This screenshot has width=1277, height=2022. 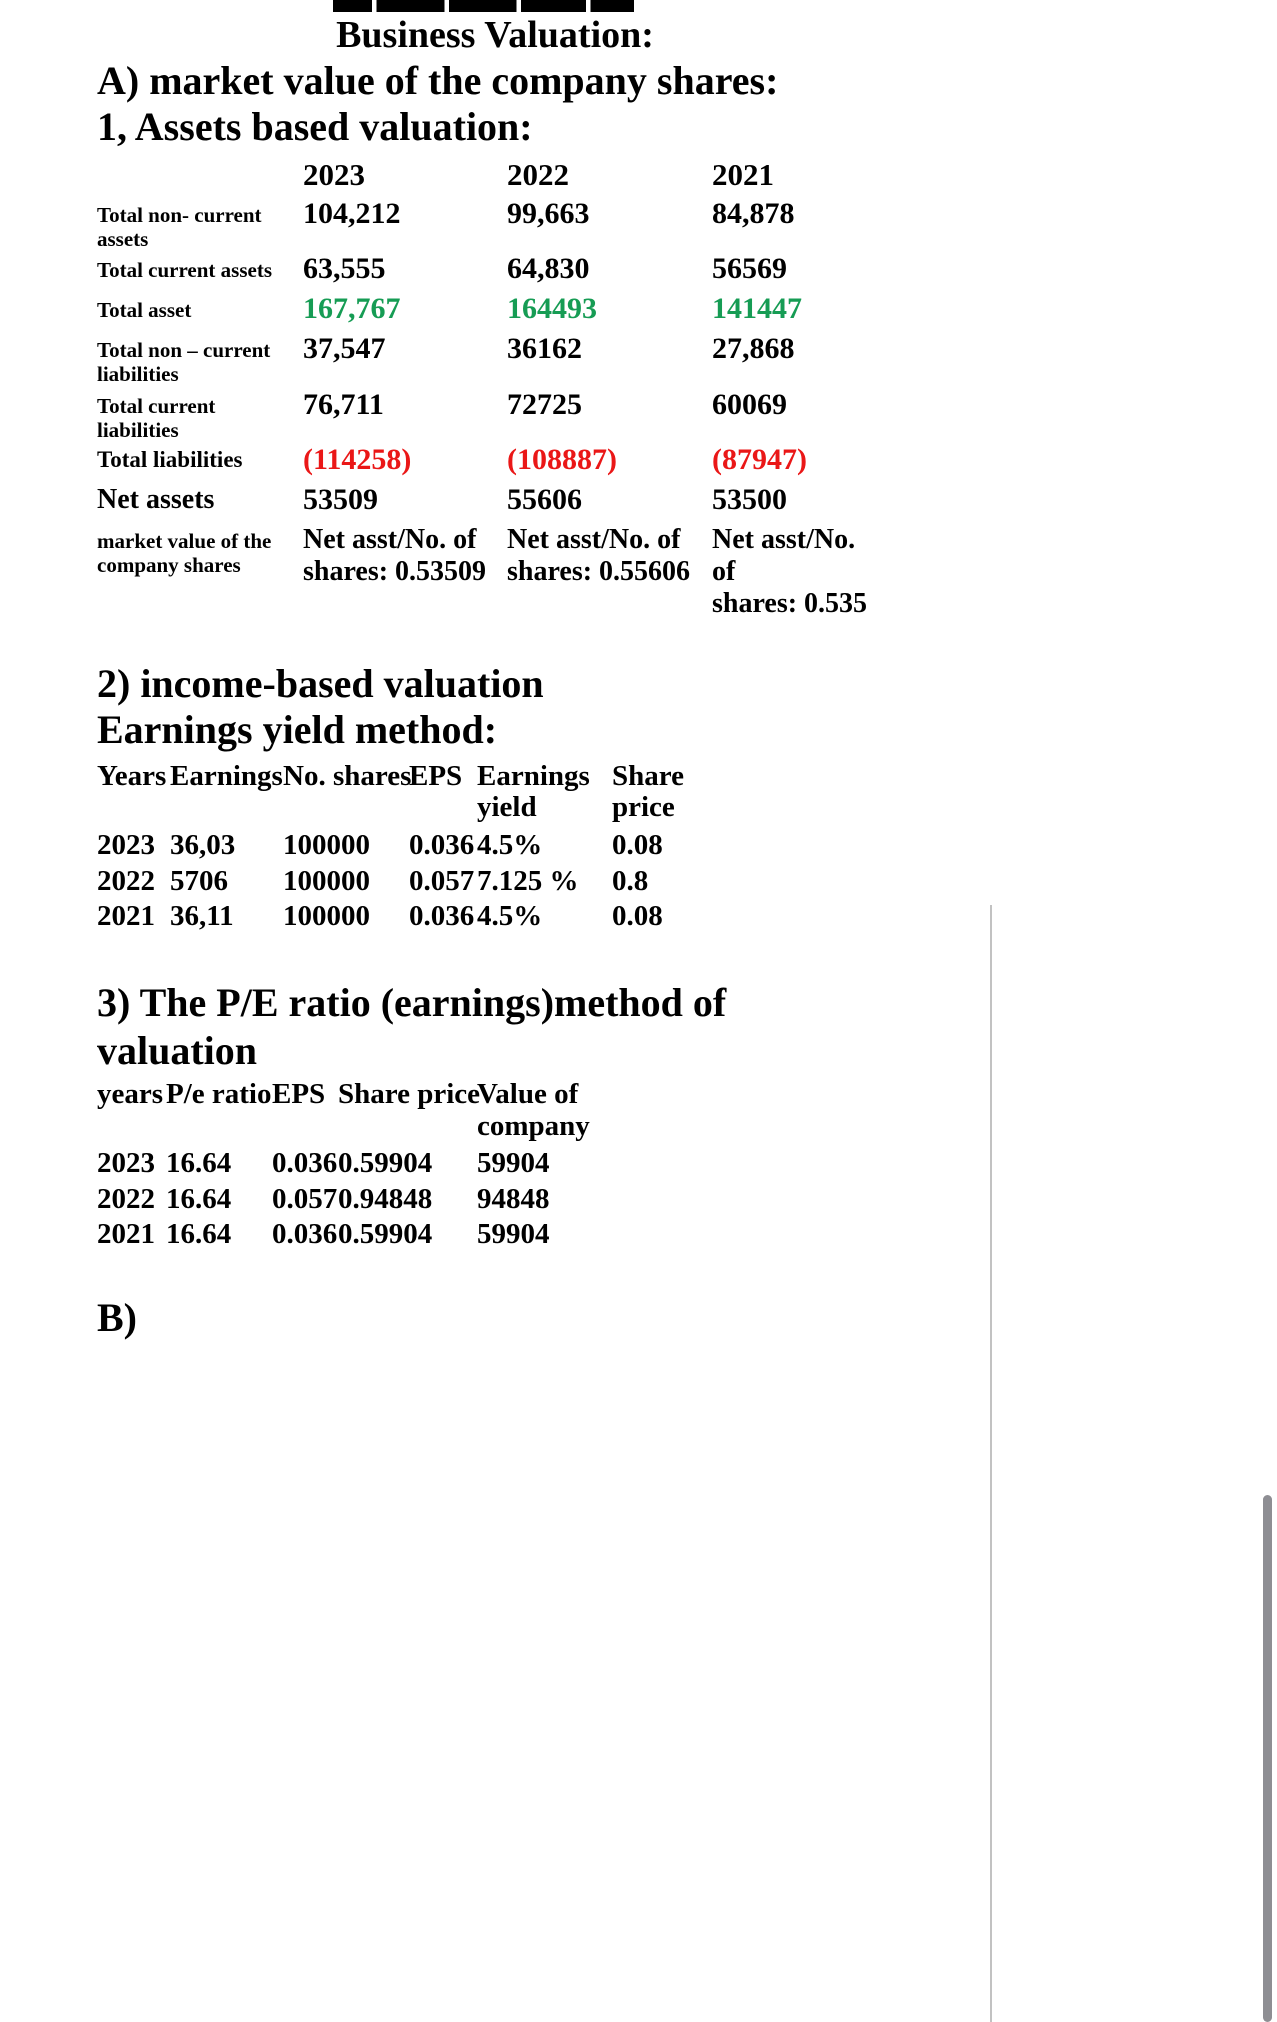 I want to click on pe-header-cell: Value of company, so click(x=533, y=1109).